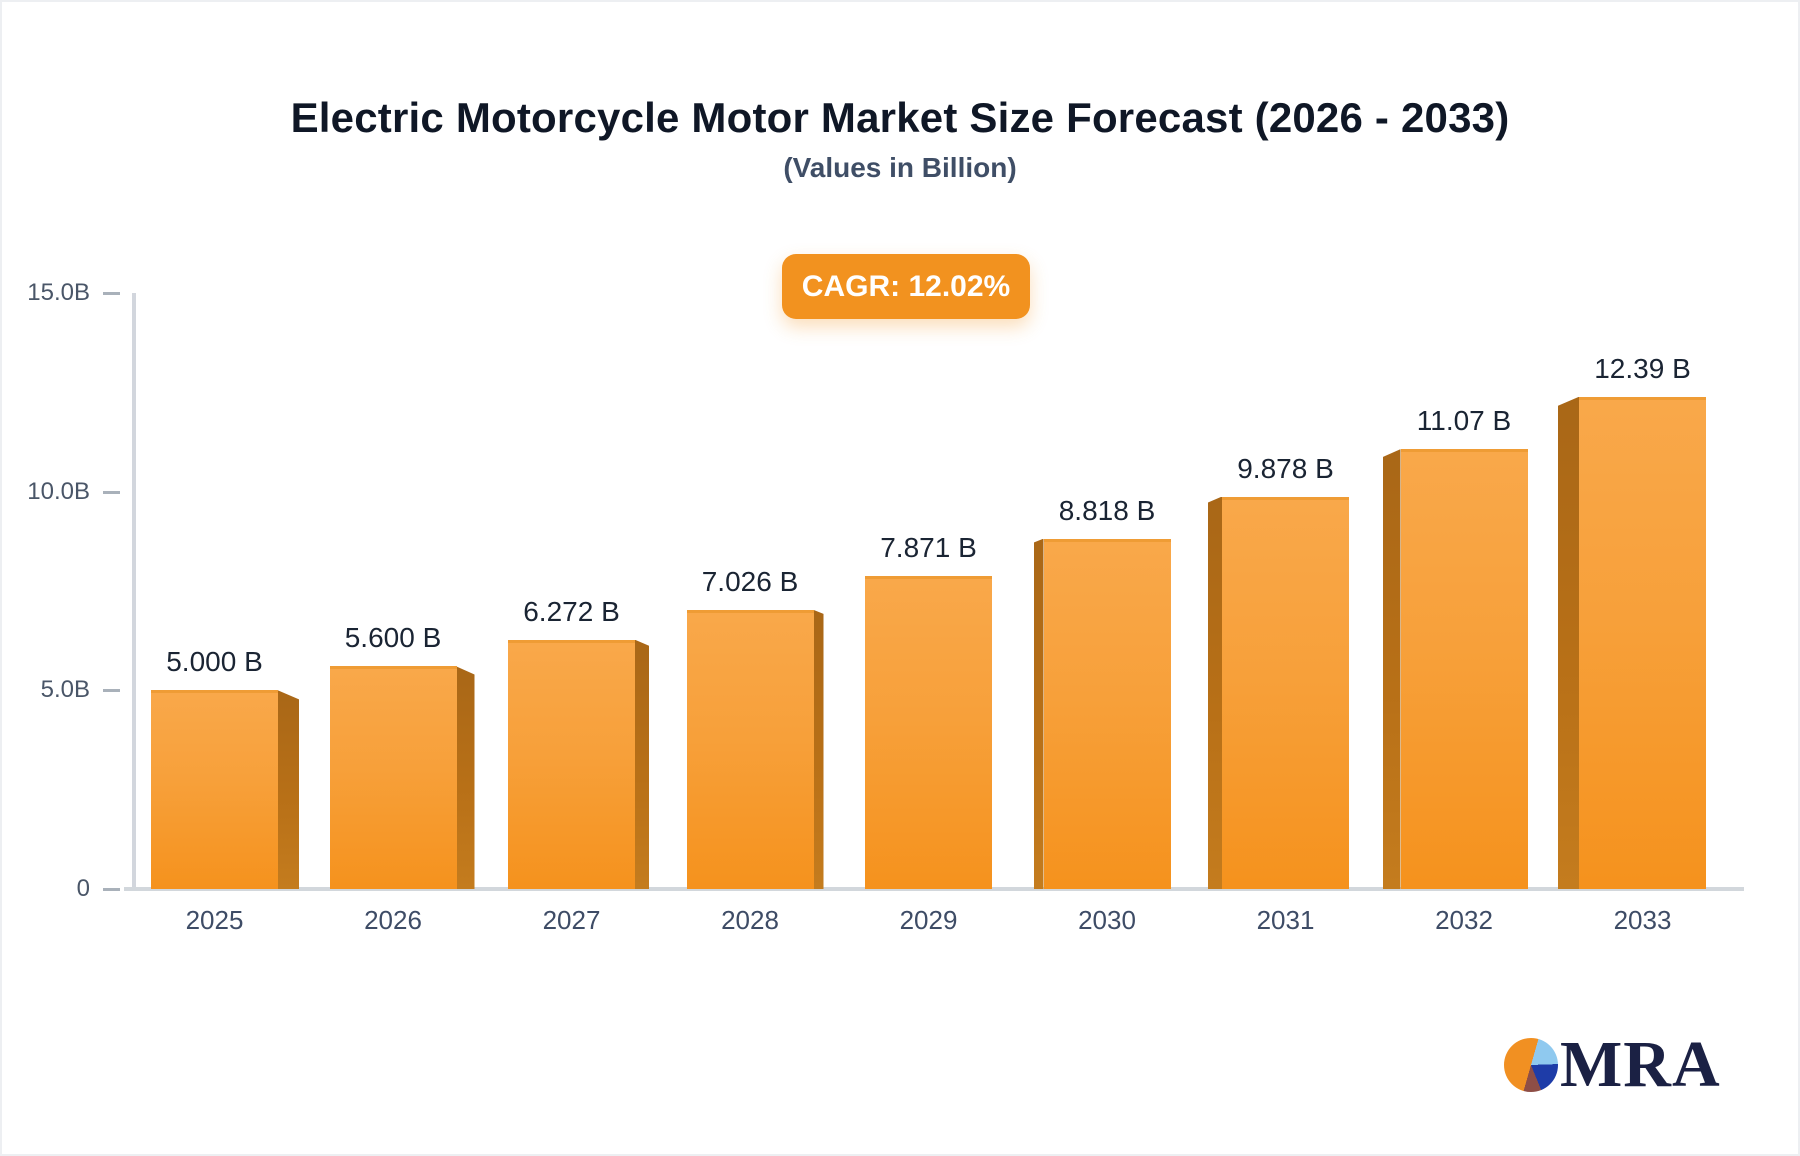 The image size is (1800, 1156). Describe the element at coordinates (928, 920) in the screenshot. I see `x-axis-label-2029: 2029` at that location.